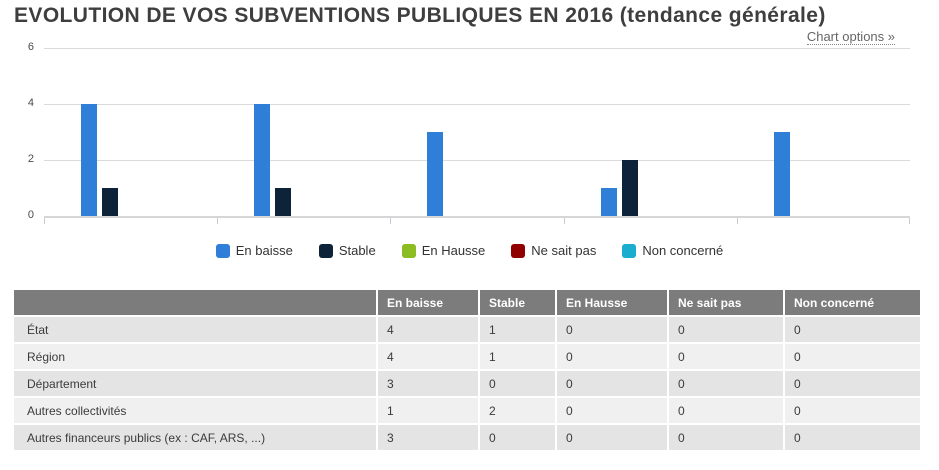  What do you see at coordinates (408, 250) in the screenshot?
I see `legend-swatch-en-hausse` at bounding box center [408, 250].